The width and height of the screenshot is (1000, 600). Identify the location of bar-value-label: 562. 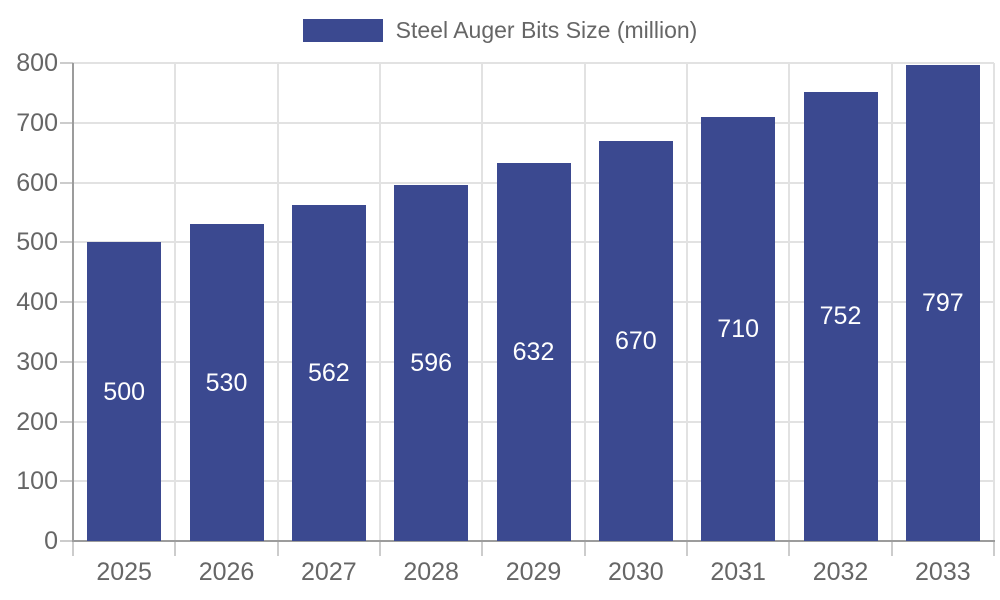
(328, 373).